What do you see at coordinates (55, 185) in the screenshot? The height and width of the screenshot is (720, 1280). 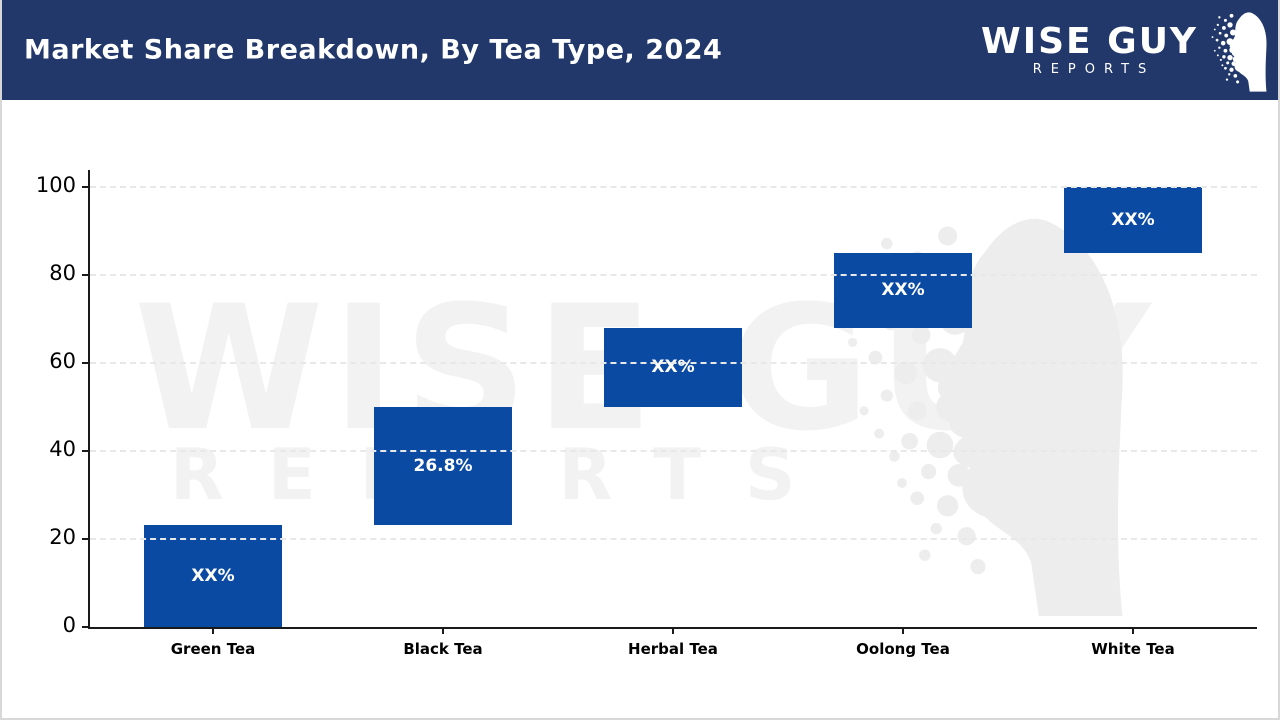 I see `y-axis-tick-label-100: 100` at bounding box center [55, 185].